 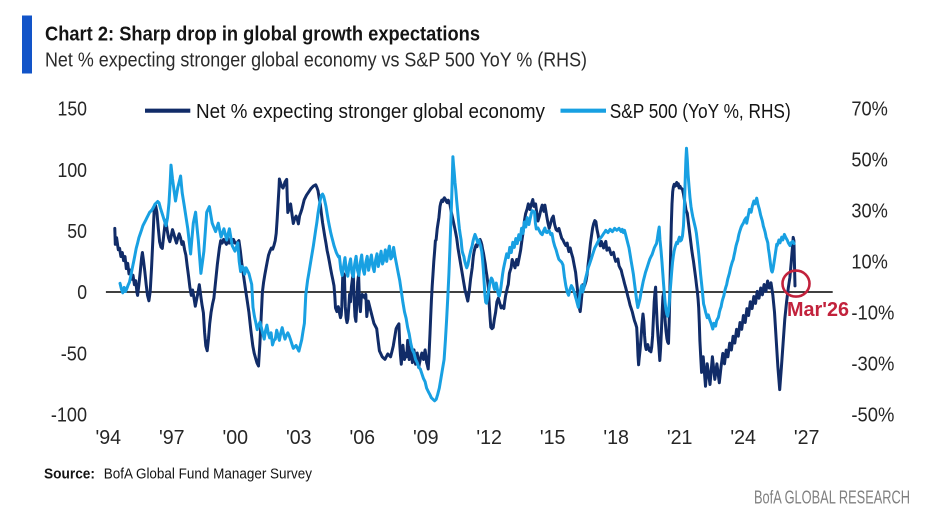 What do you see at coordinates (743, 438) in the screenshot?
I see `svg-text: '24` at bounding box center [743, 438].